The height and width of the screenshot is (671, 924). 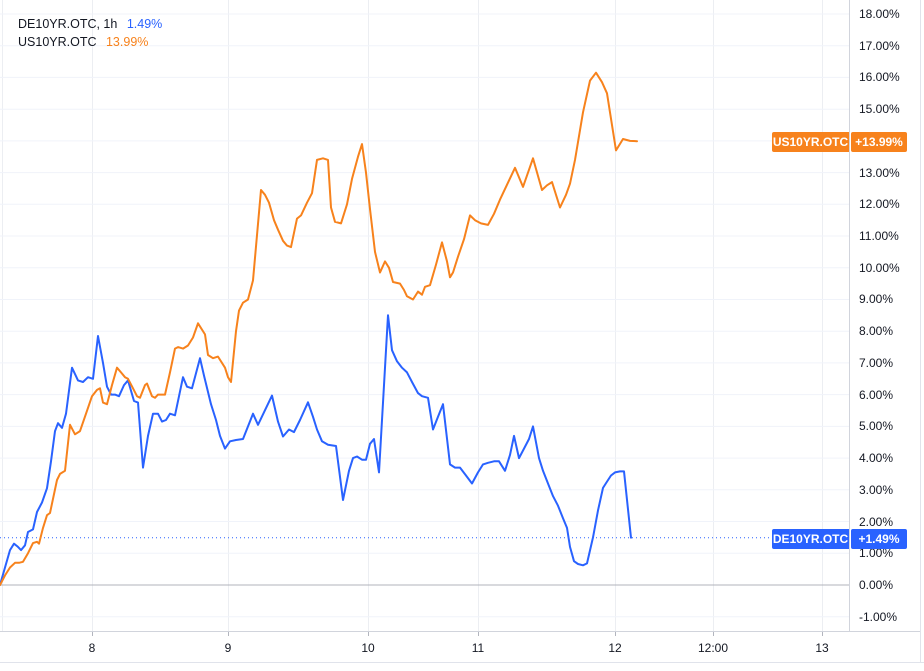 What do you see at coordinates (460, 646) in the screenshot?
I see `time-axis: 8 9 10 11 12 12:00 13` at bounding box center [460, 646].